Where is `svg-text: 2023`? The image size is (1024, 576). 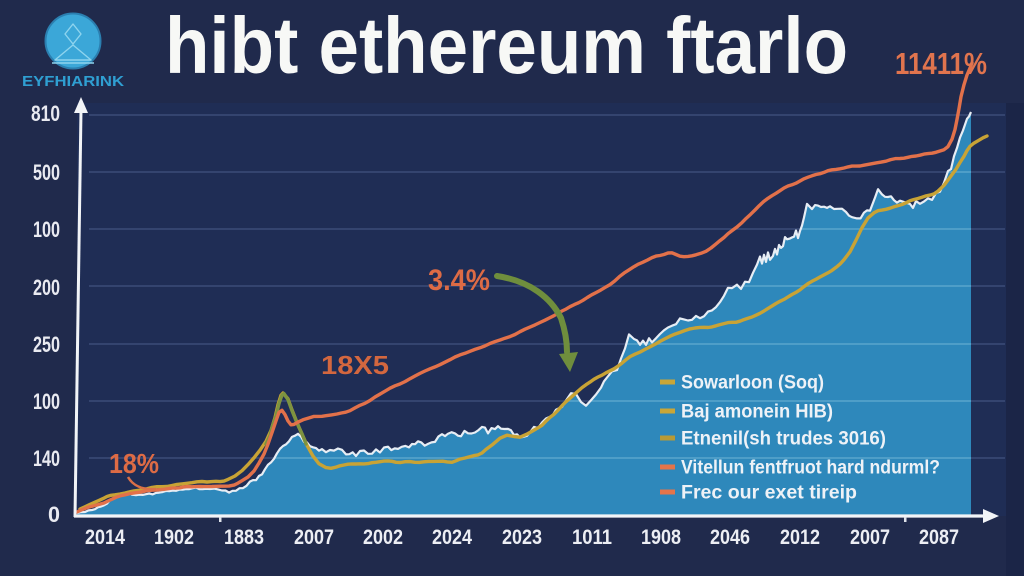 svg-text: 2023 is located at coordinates (522, 537).